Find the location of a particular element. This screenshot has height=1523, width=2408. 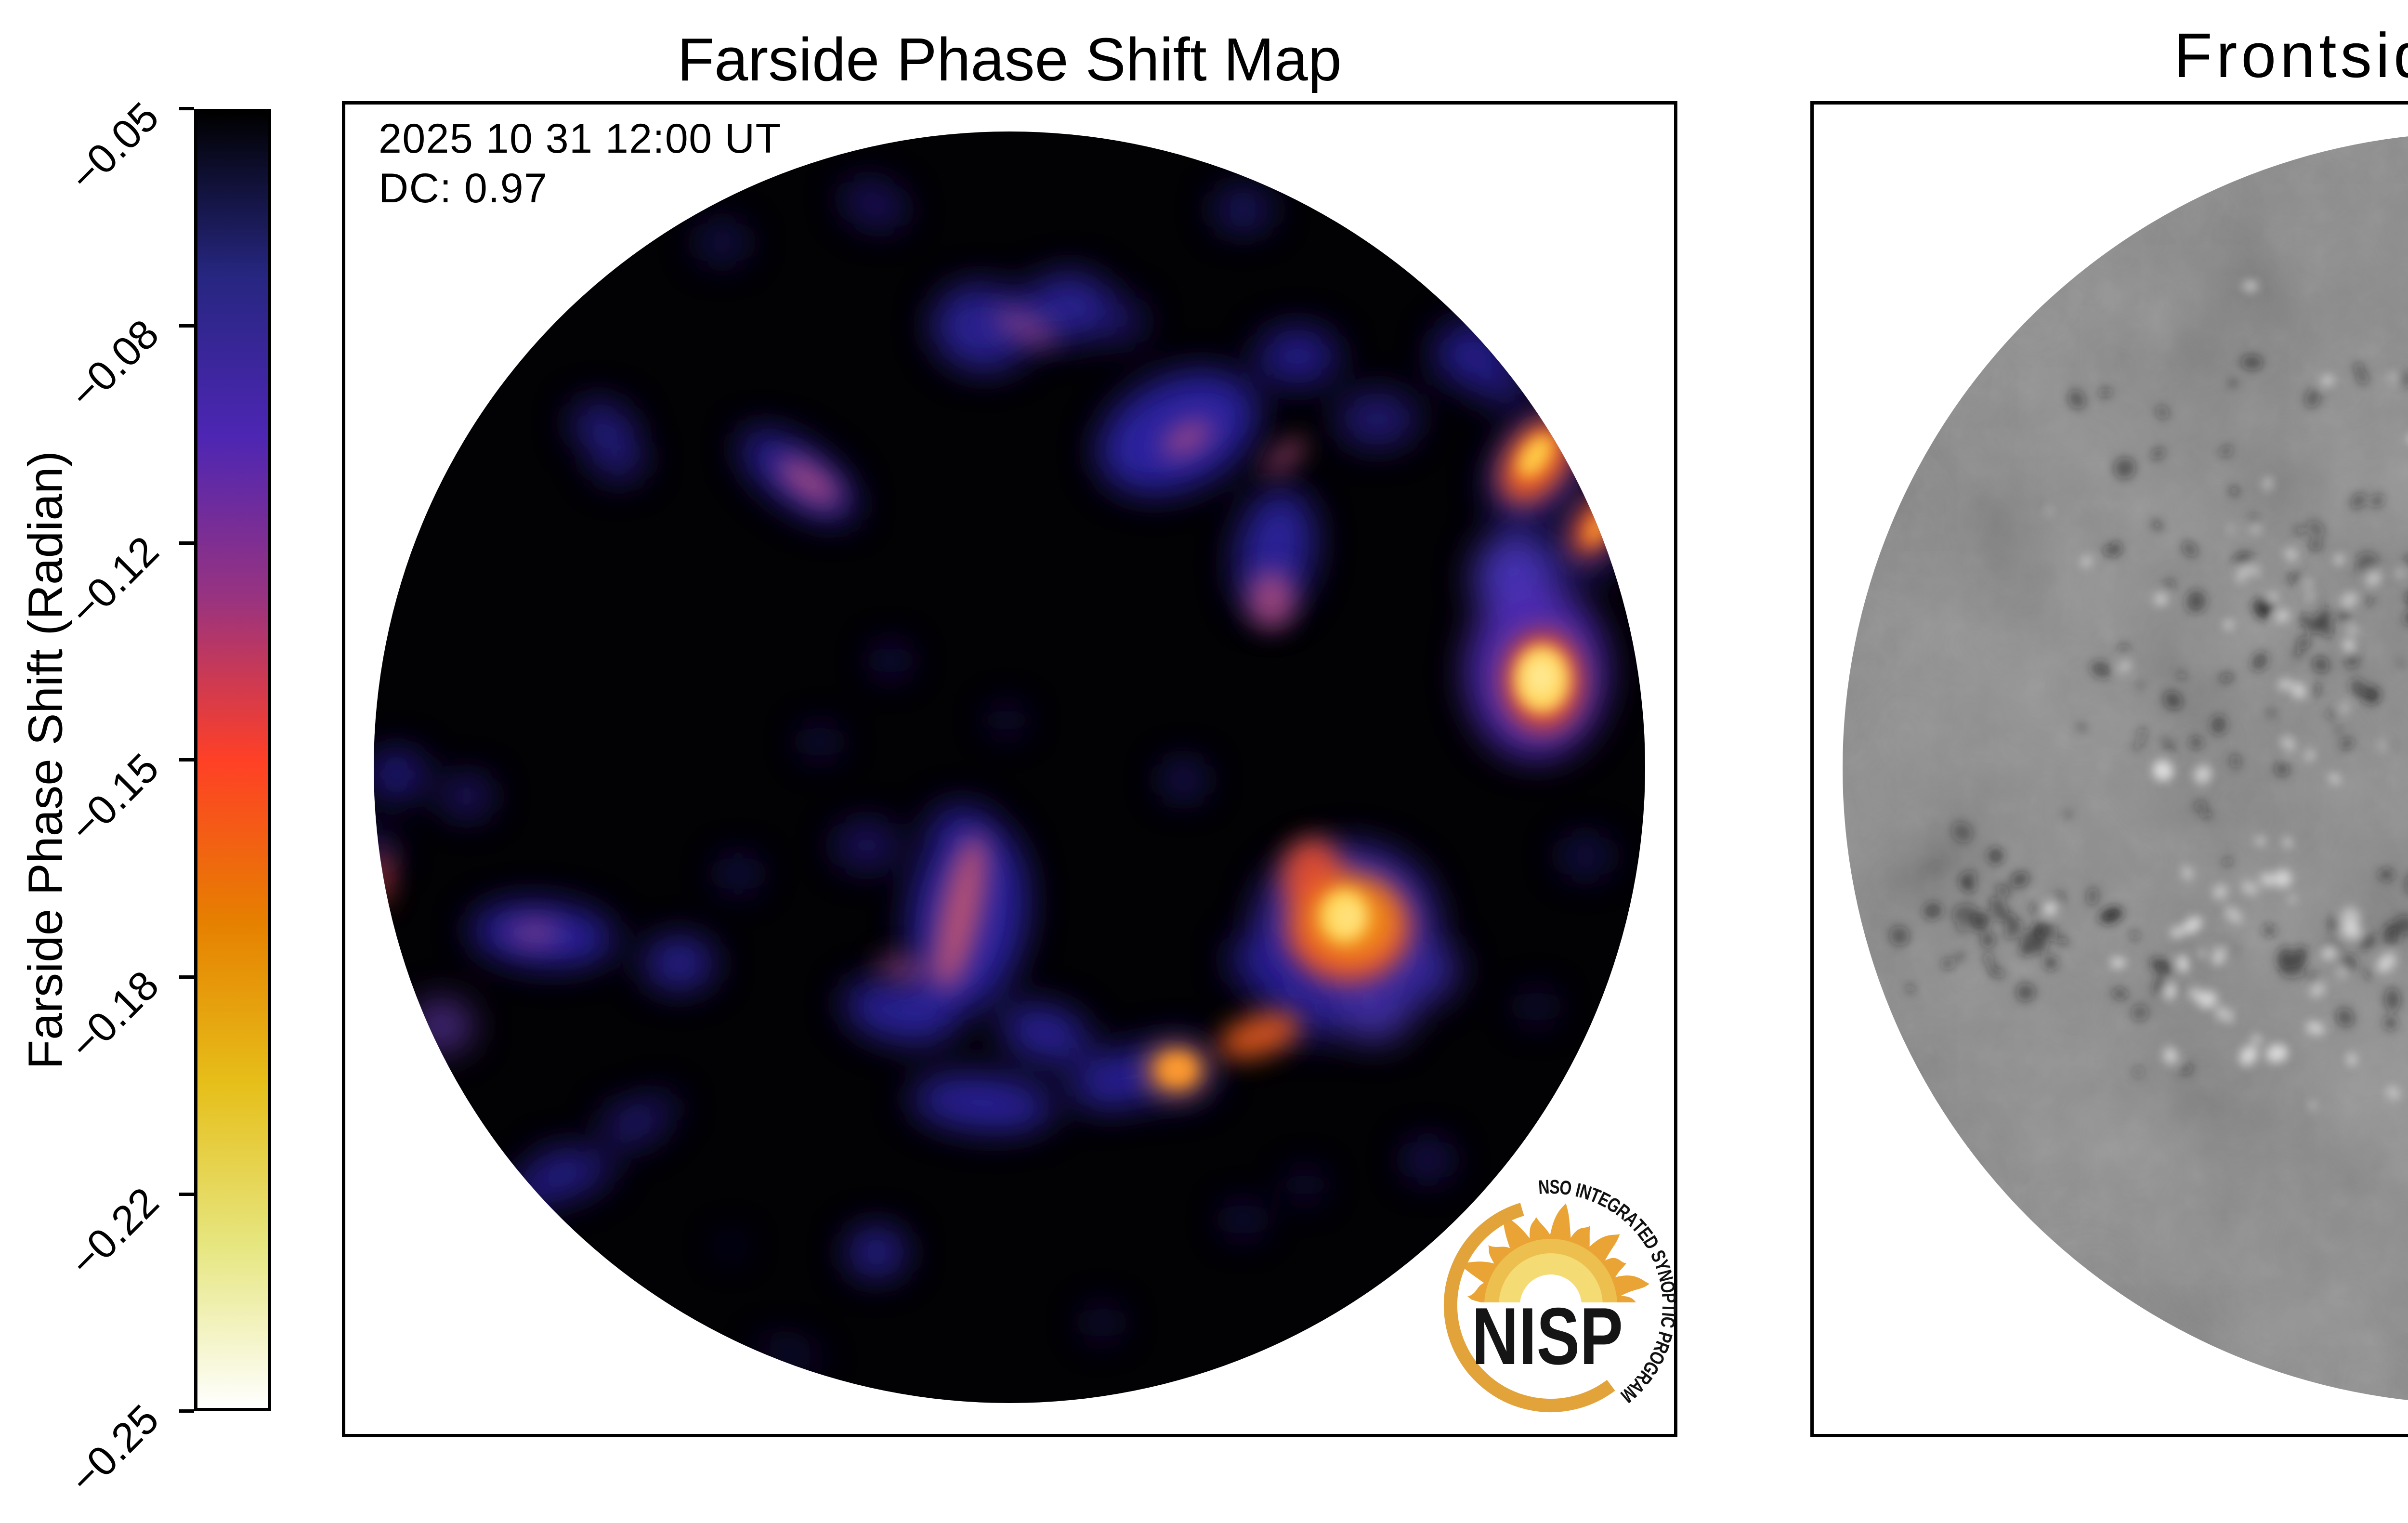

svg-text: I is located at coordinates (1669, 1314).